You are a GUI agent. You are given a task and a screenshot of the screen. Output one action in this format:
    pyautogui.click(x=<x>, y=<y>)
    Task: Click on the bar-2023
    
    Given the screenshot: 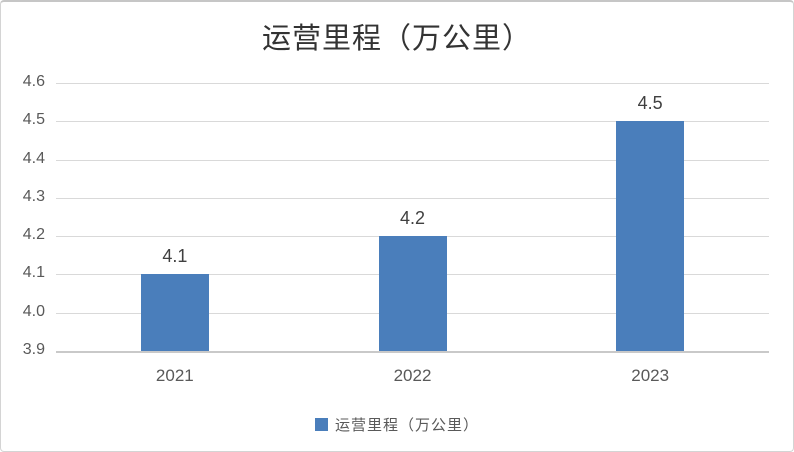 What is the action you would take?
    pyautogui.click(x=650, y=236)
    